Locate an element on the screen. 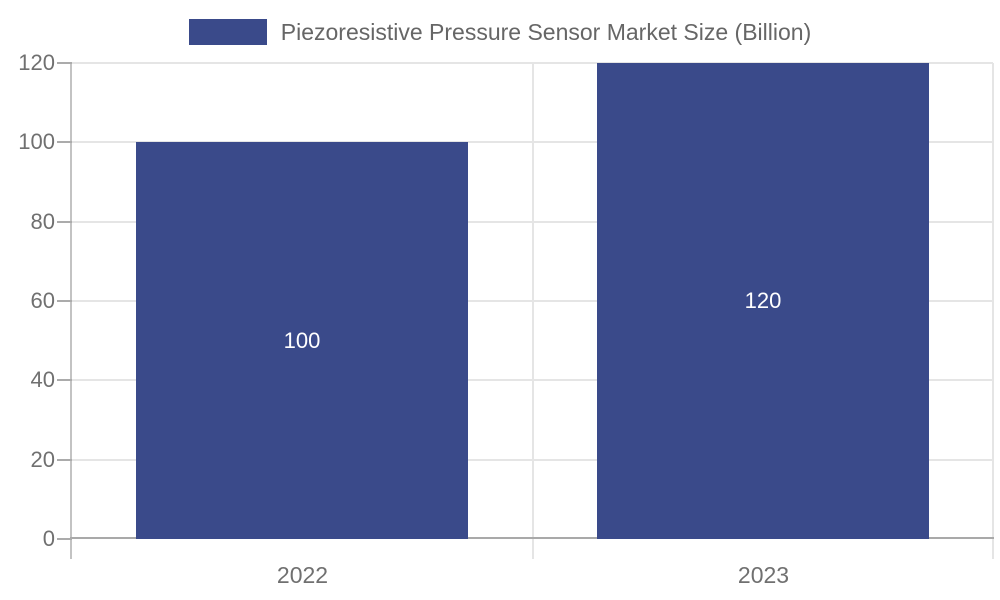 The height and width of the screenshot is (600, 1000). y-tick-label: 0 is located at coordinates (48, 538).